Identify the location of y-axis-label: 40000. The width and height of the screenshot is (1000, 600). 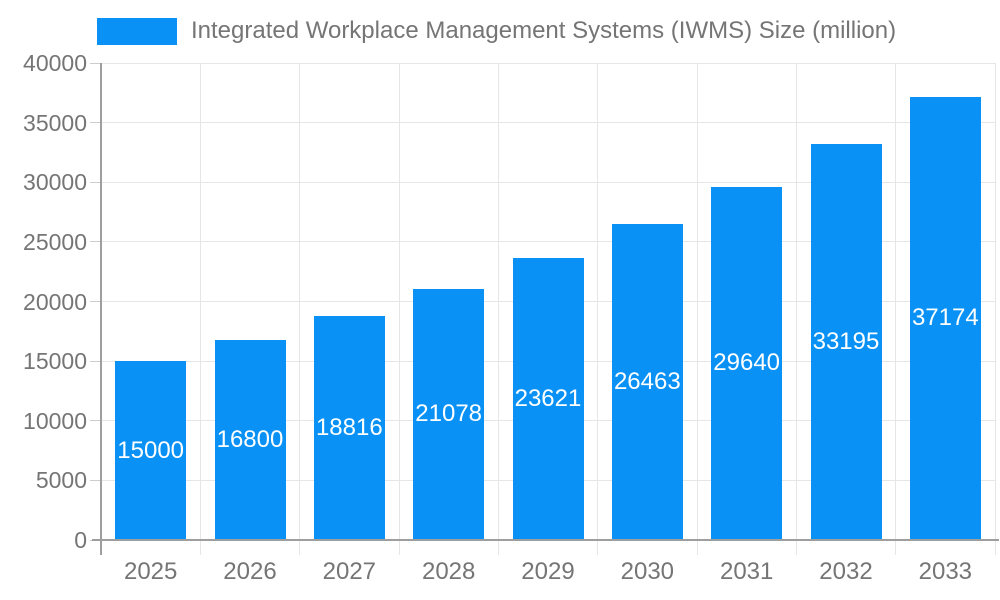
(55, 63).